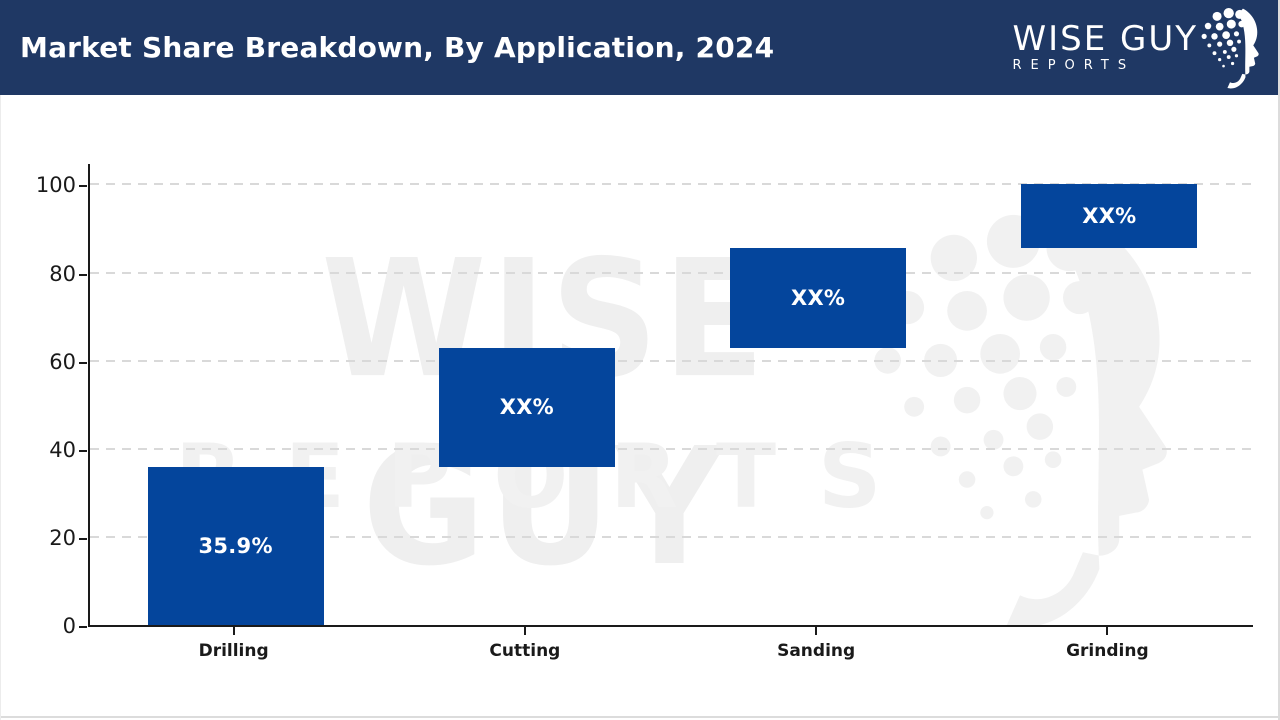  What do you see at coordinates (1107, 631) in the screenshot?
I see `x-tick-mark-grinding` at bounding box center [1107, 631].